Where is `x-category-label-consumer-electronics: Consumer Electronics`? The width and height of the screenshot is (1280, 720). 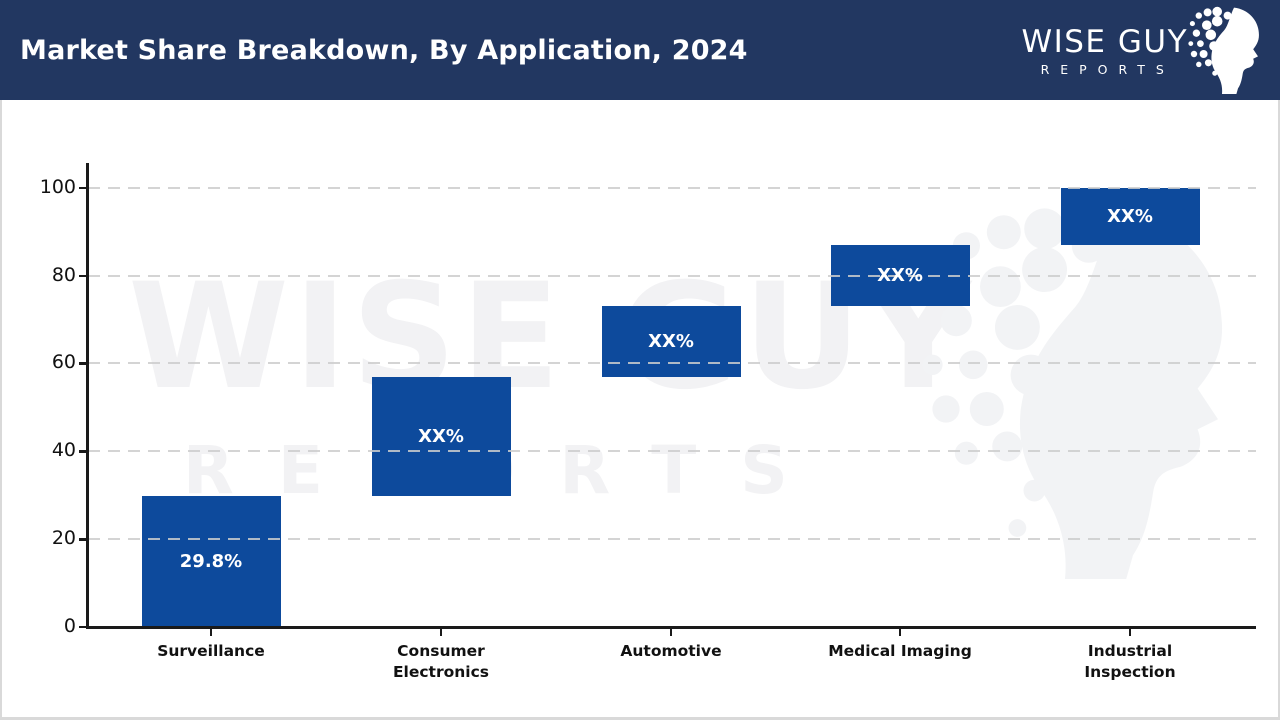
x-category-label-consumer-electronics: Consumer Electronics is located at coordinates (441, 662).